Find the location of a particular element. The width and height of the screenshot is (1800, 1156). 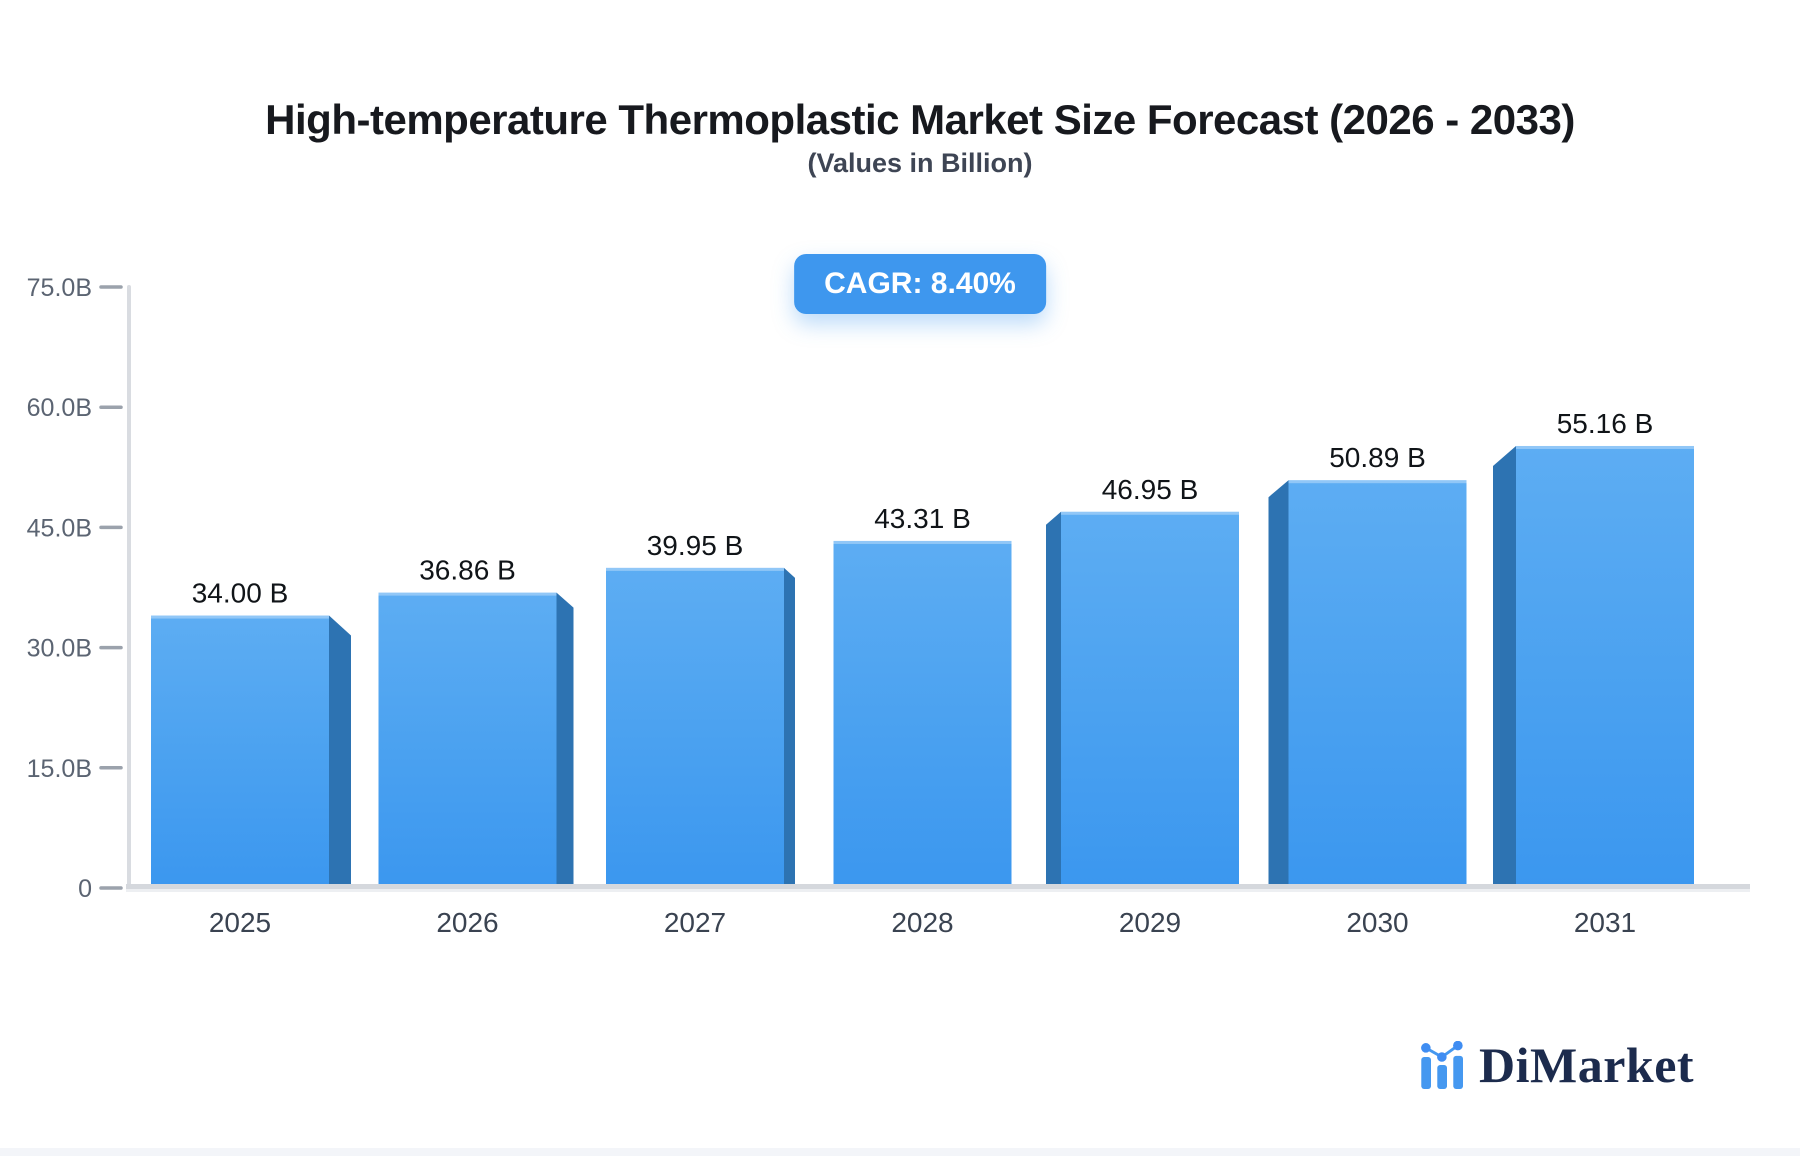

bar-side-2025 is located at coordinates (340, 751).